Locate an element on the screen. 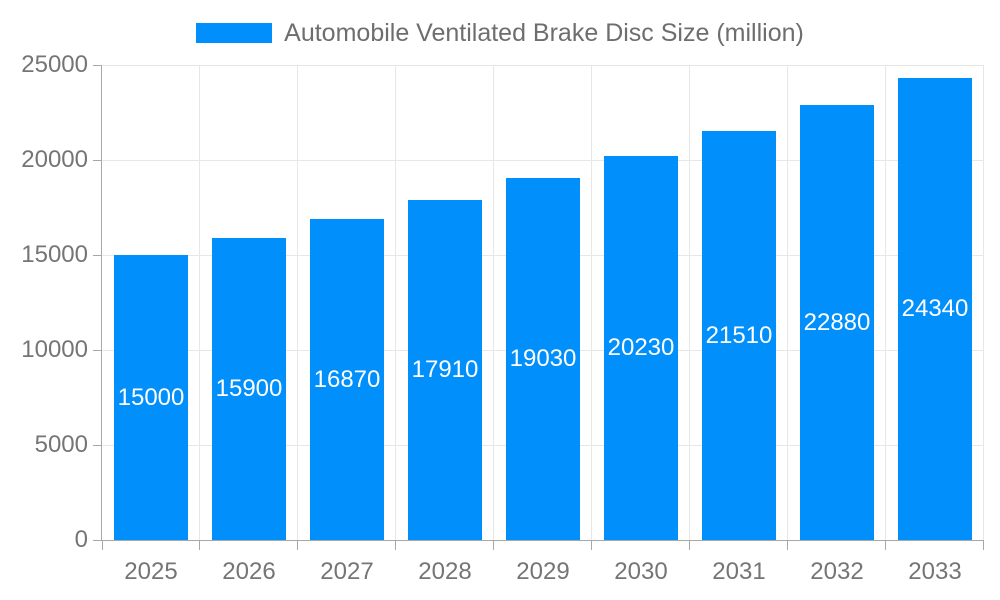  bar-value-label: 24340 is located at coordinates (935, 308).